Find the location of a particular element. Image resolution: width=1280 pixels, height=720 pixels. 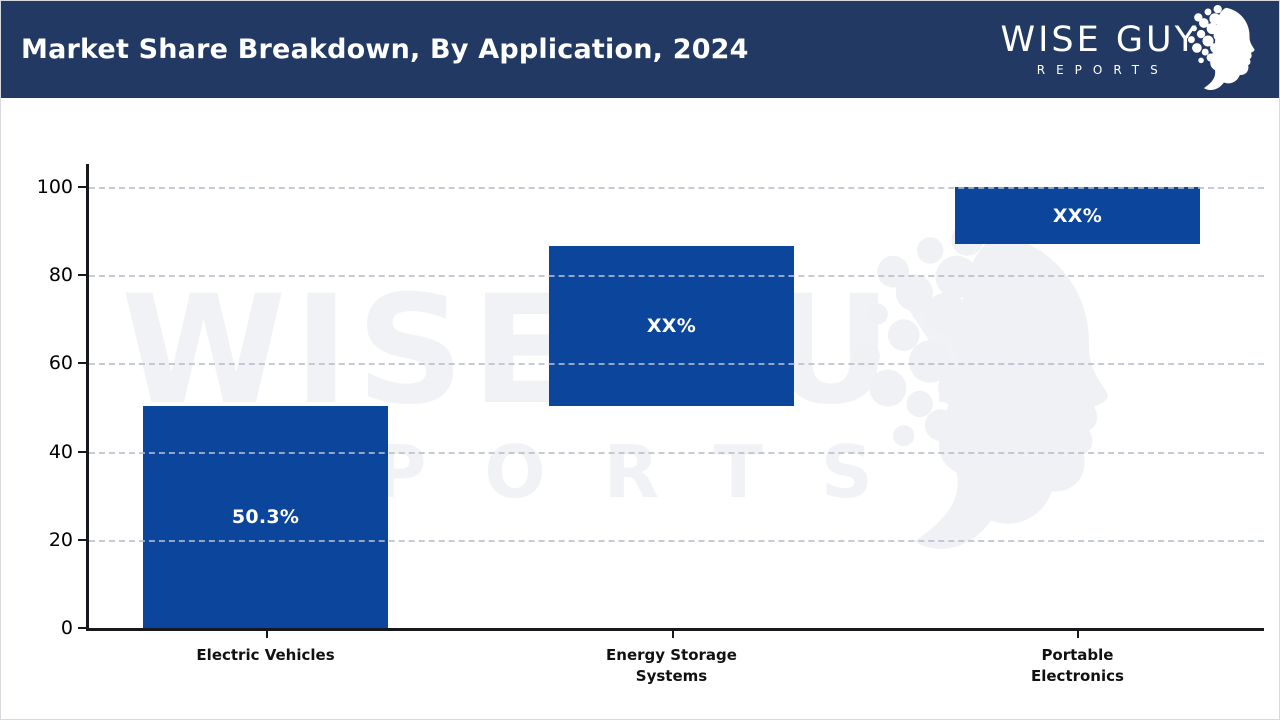

x-tick-label-3: Portable Electronics is located at coordinates (1077, 665).